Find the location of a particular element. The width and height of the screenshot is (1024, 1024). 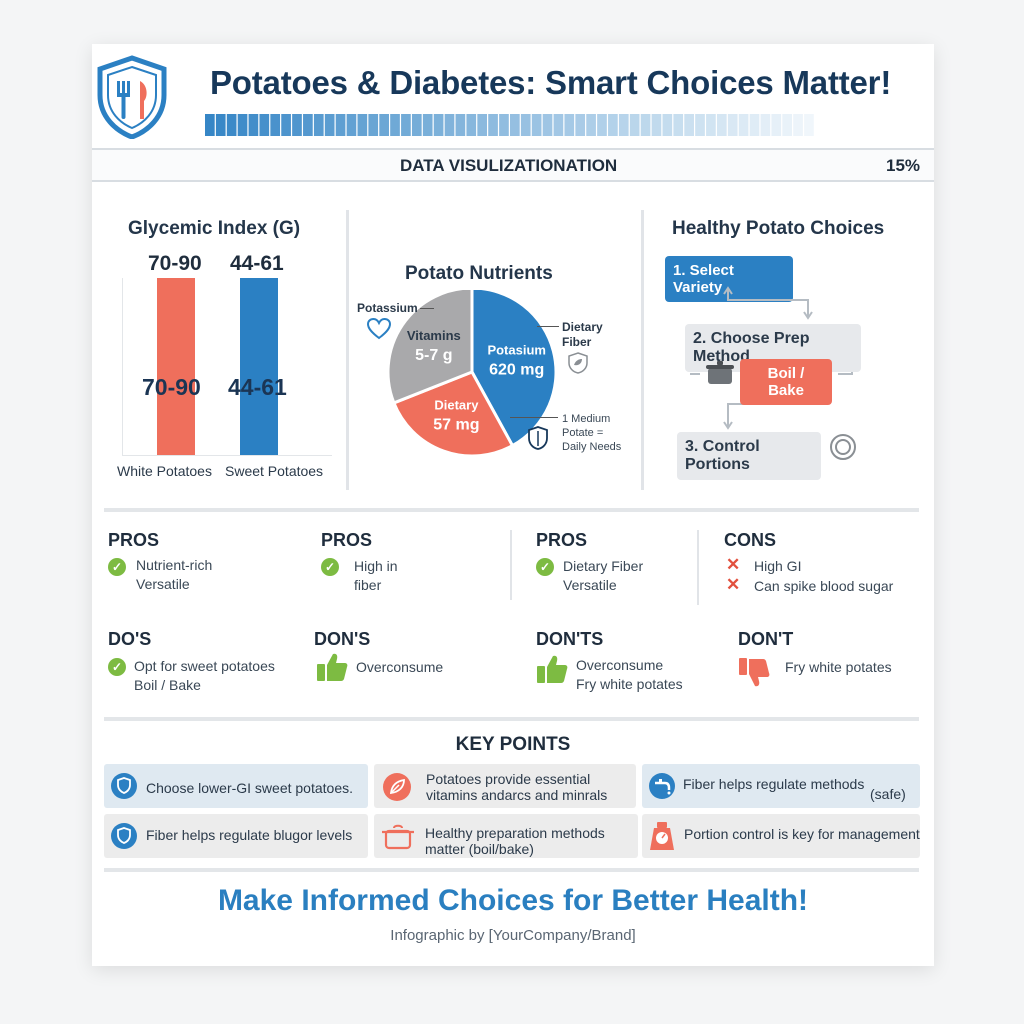

data-visualization-percent: 15% is located at coordinates (903, 165).